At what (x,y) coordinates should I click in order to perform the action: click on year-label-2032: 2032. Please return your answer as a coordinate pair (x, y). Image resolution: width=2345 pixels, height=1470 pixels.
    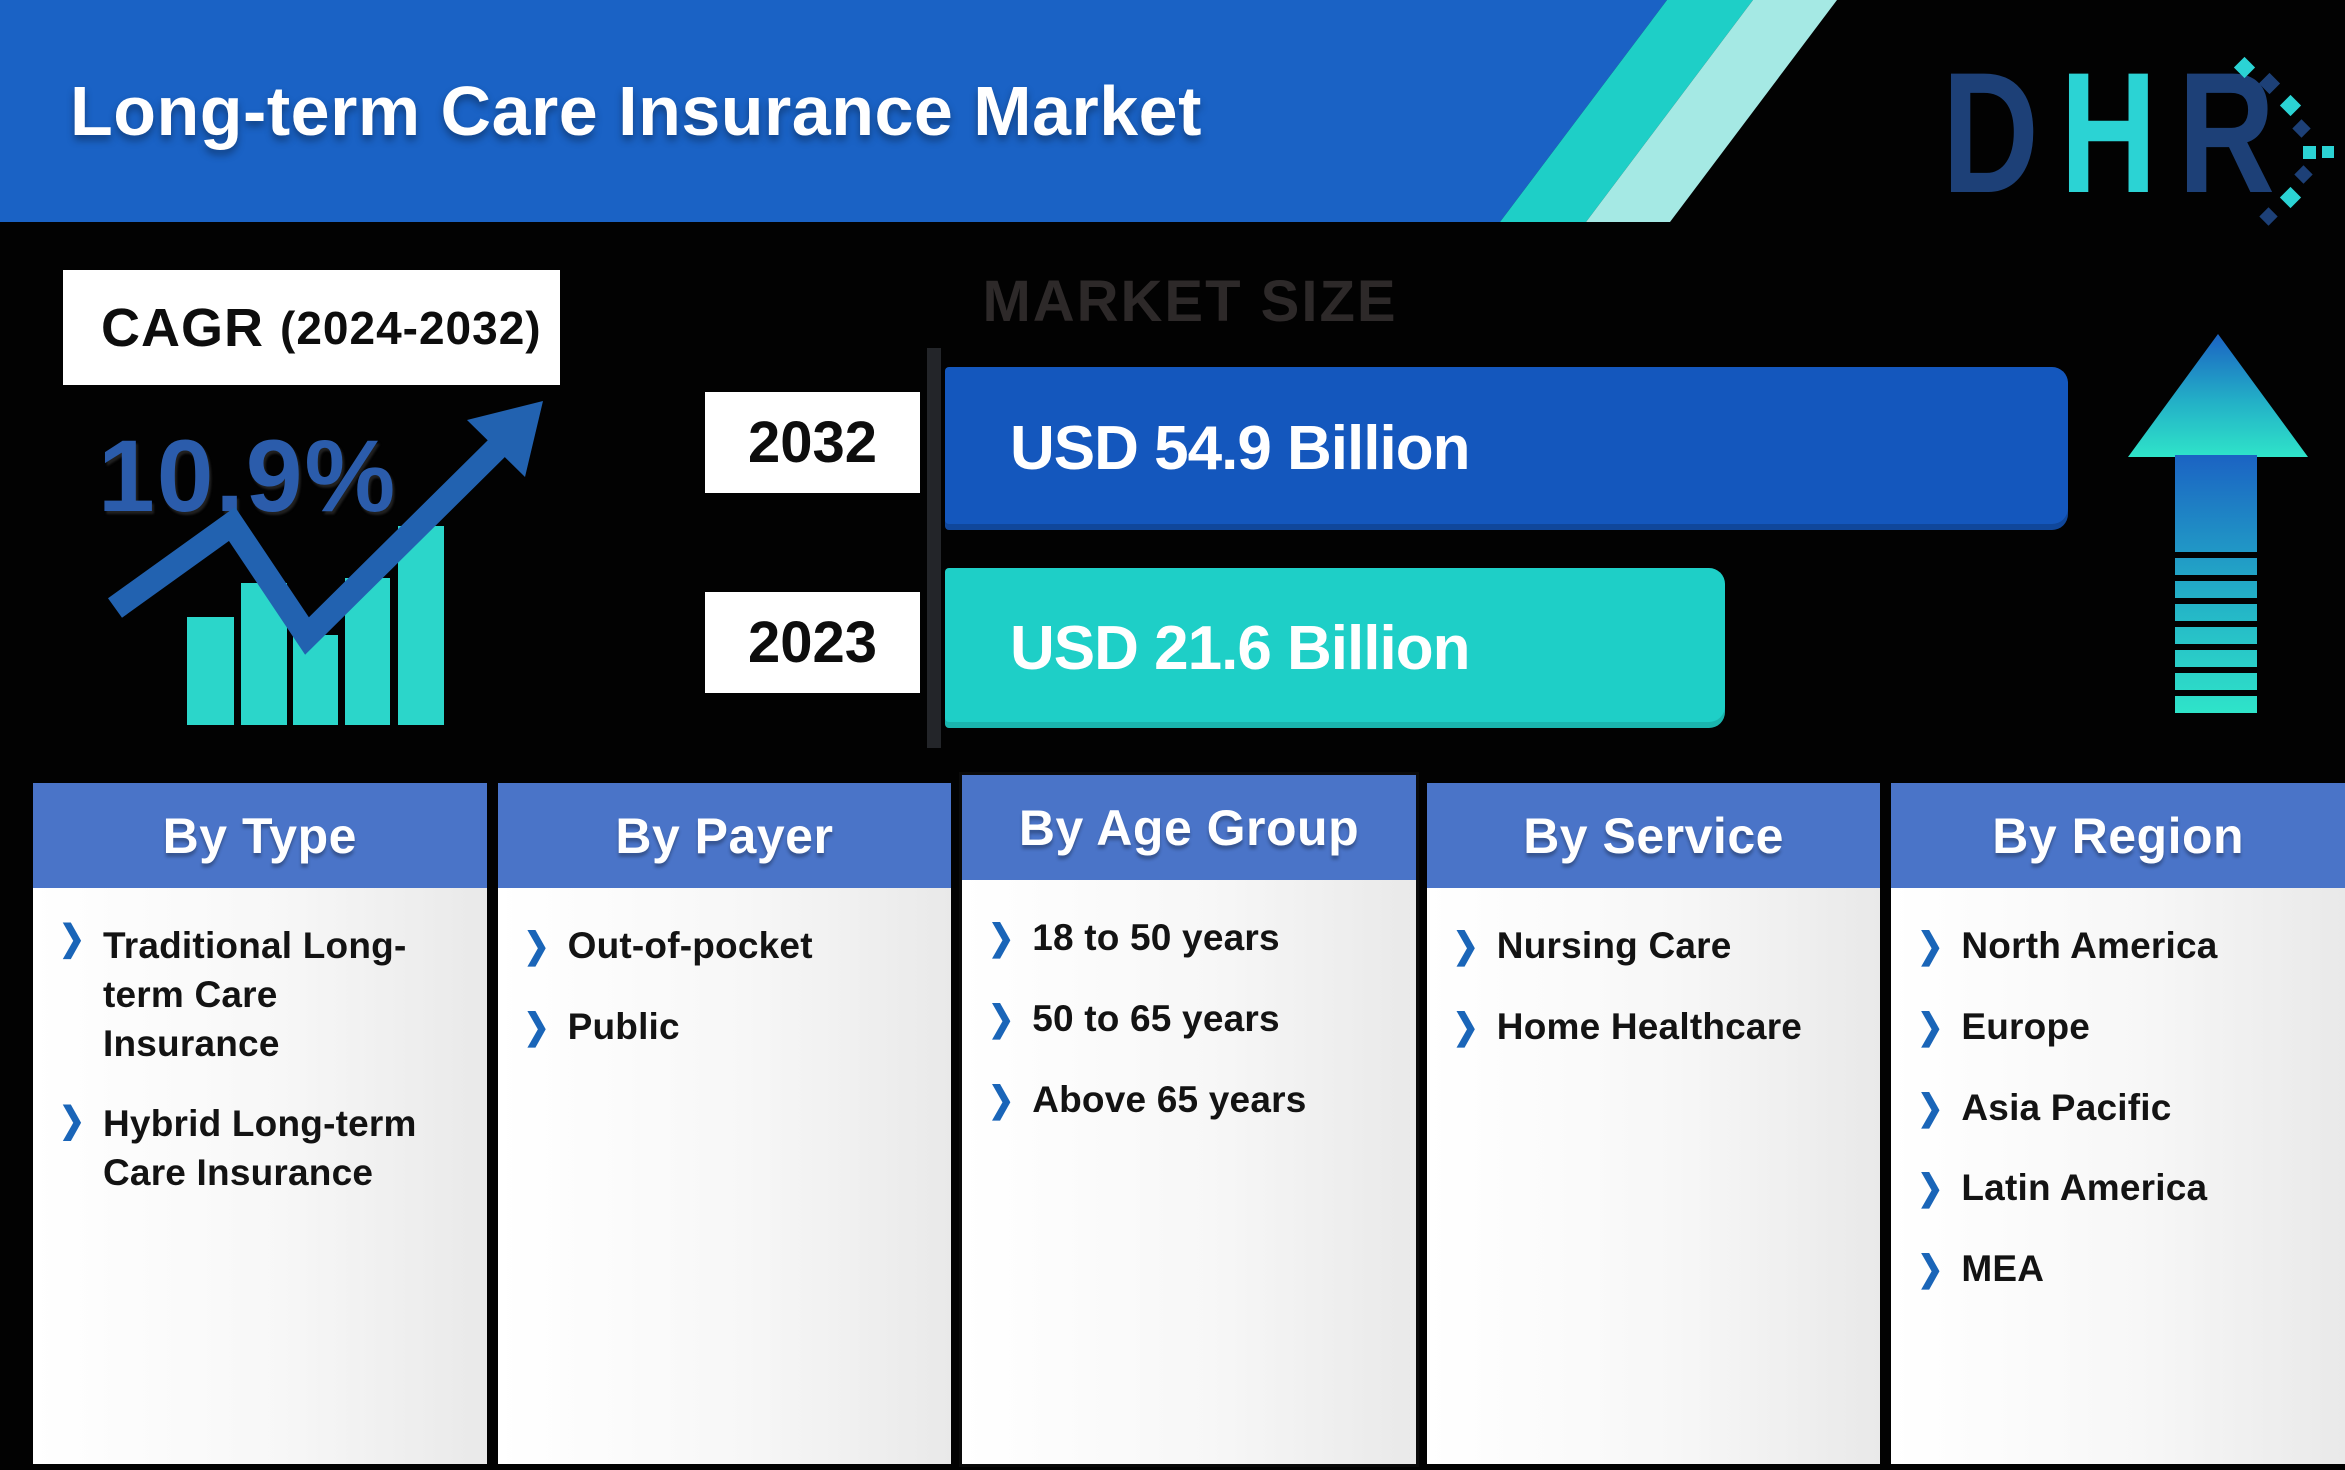
    Looking at the image, I should click on (812, 442).